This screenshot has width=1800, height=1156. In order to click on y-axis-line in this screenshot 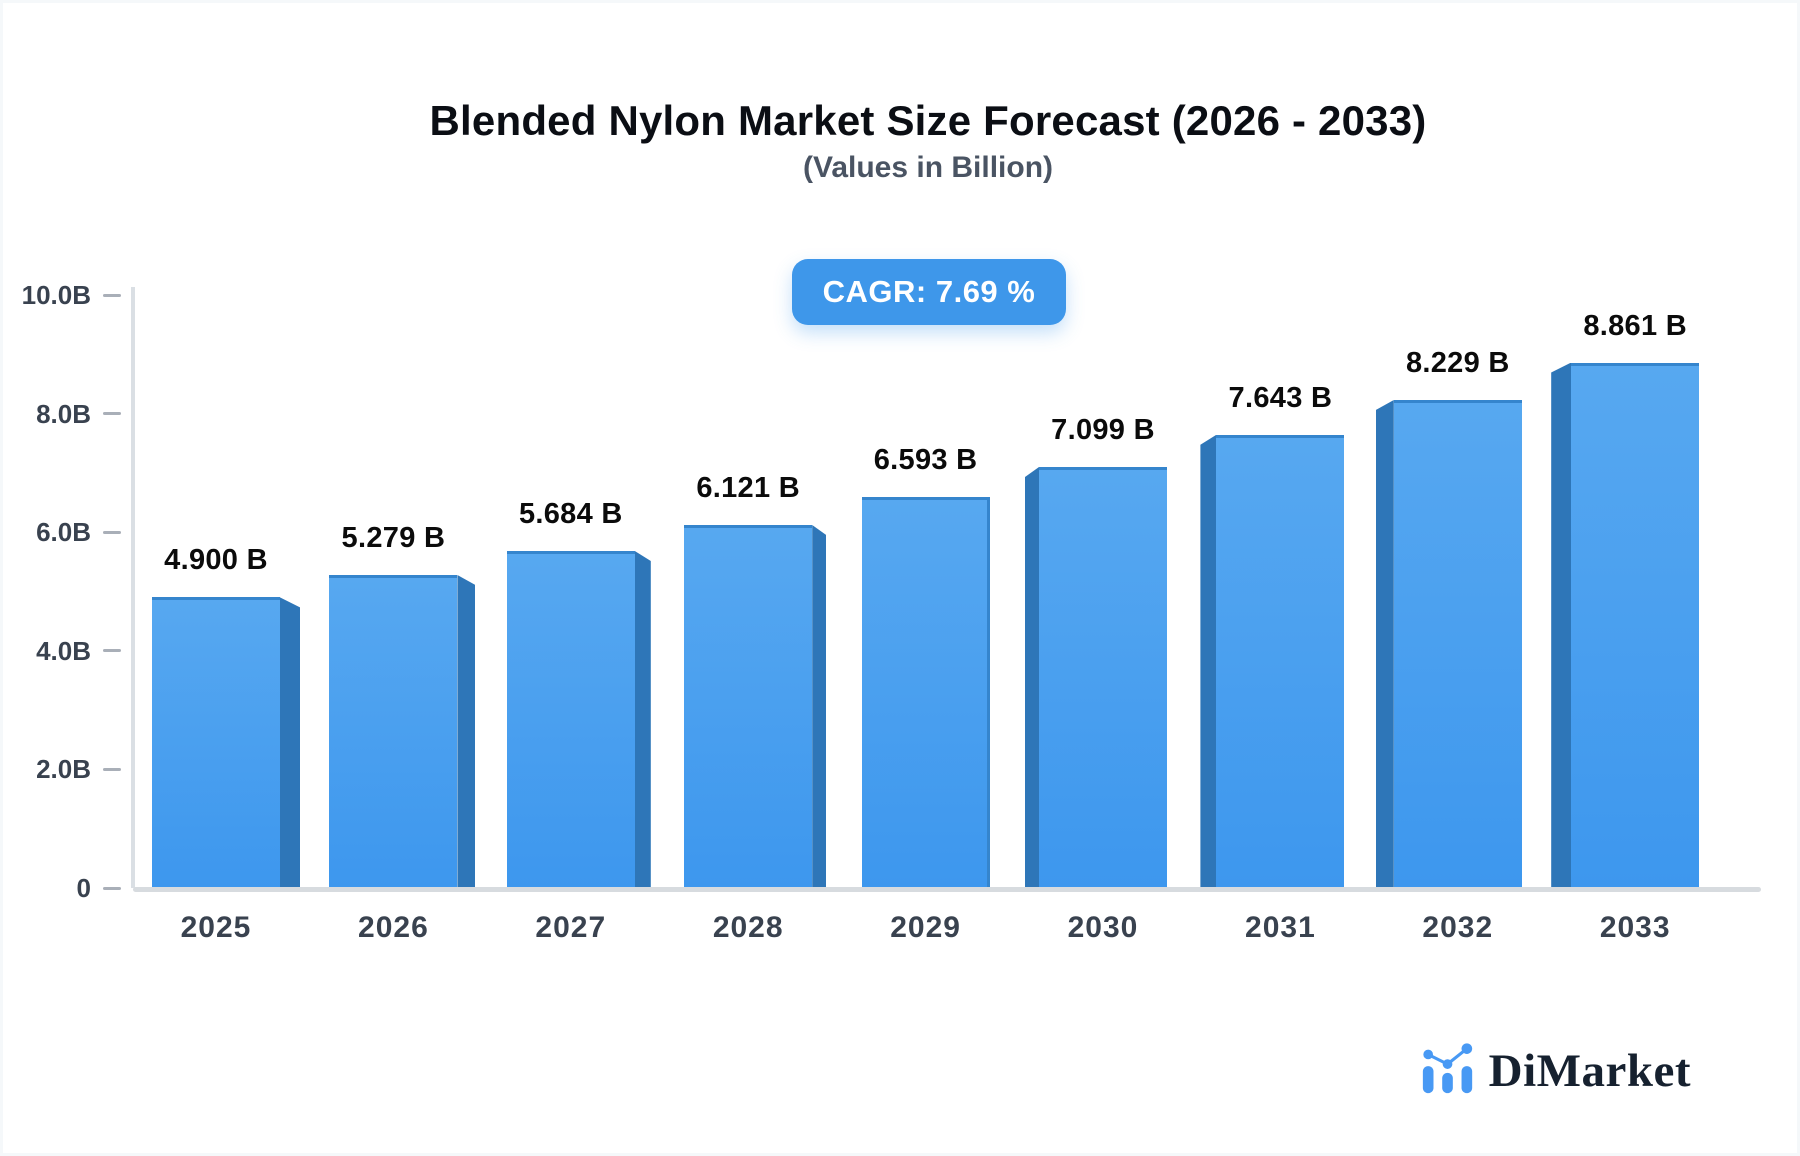, I will do `click(133, 587)`.